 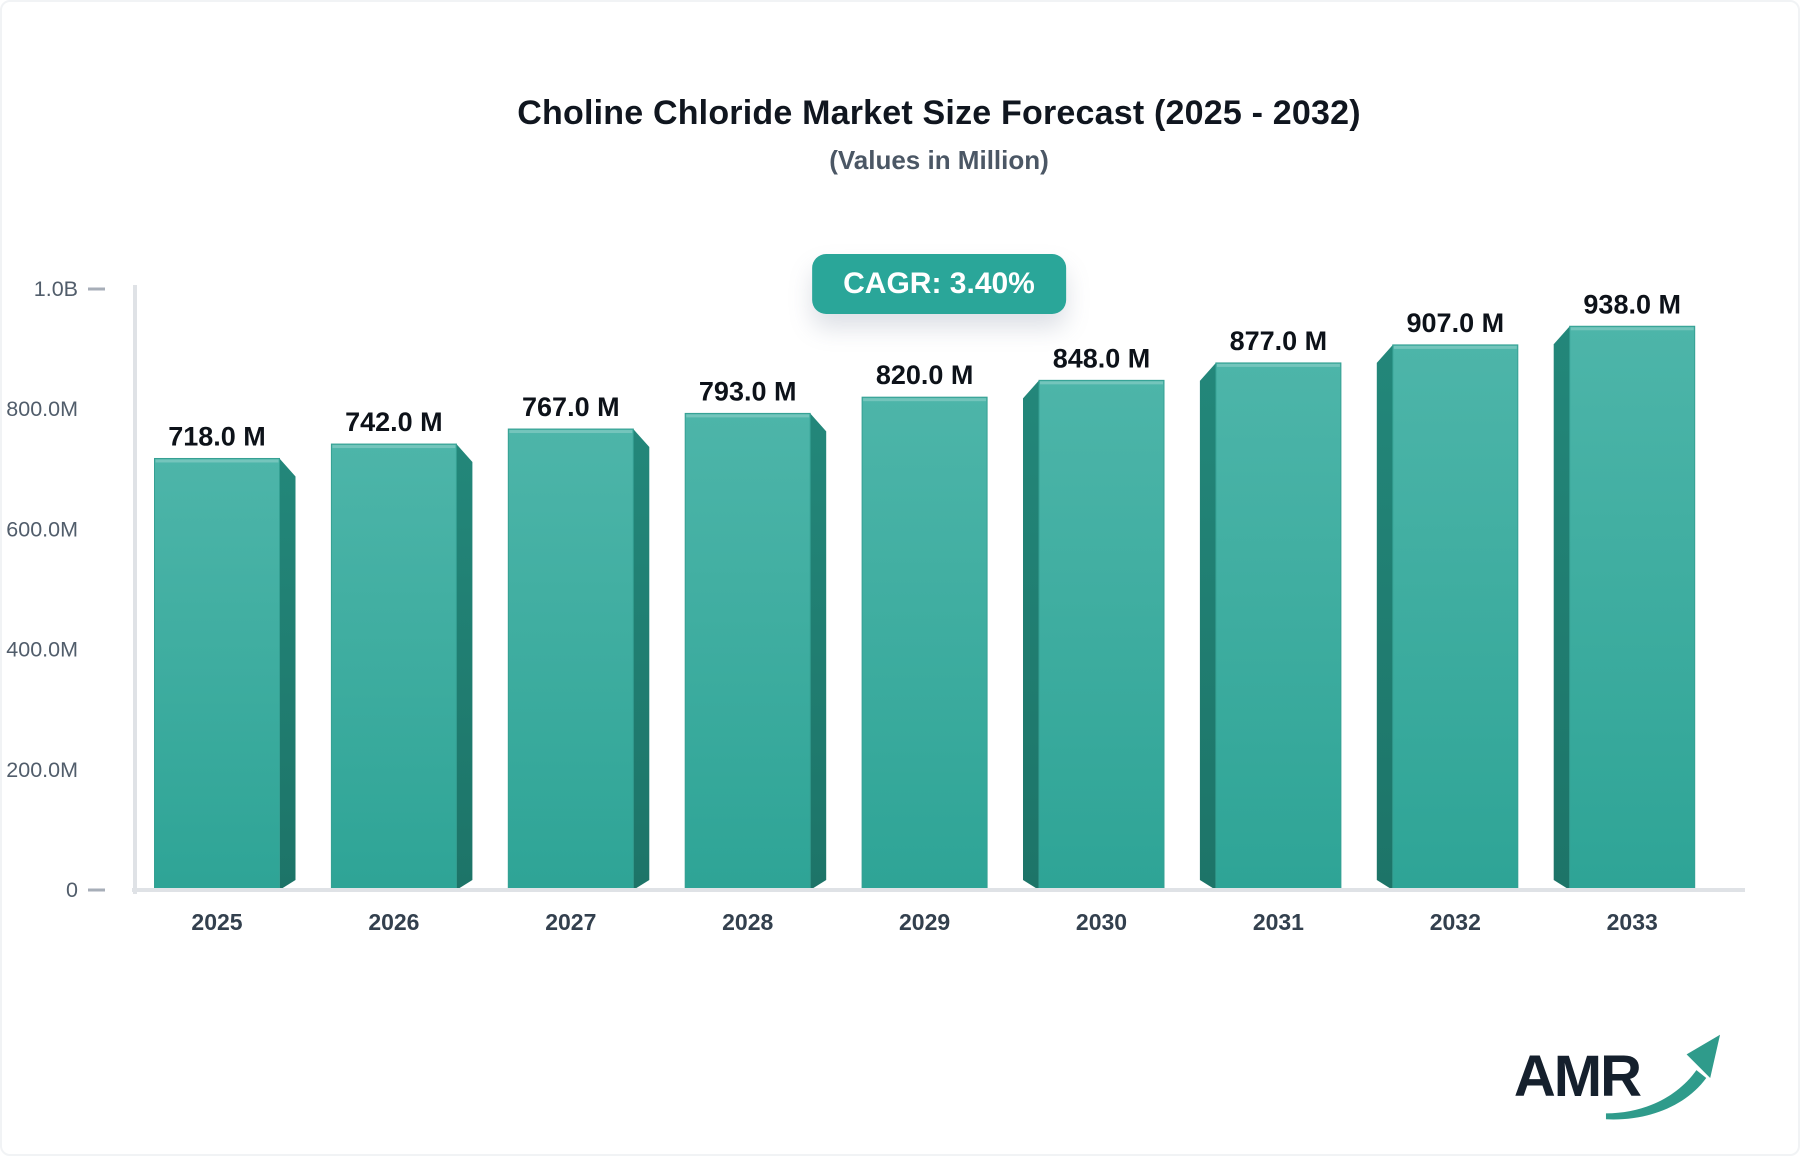 What do you see at coordinates (42, 409) in the screenshot?
I see `y-axis-label: 800.0M` at bounding box center [42, 409].